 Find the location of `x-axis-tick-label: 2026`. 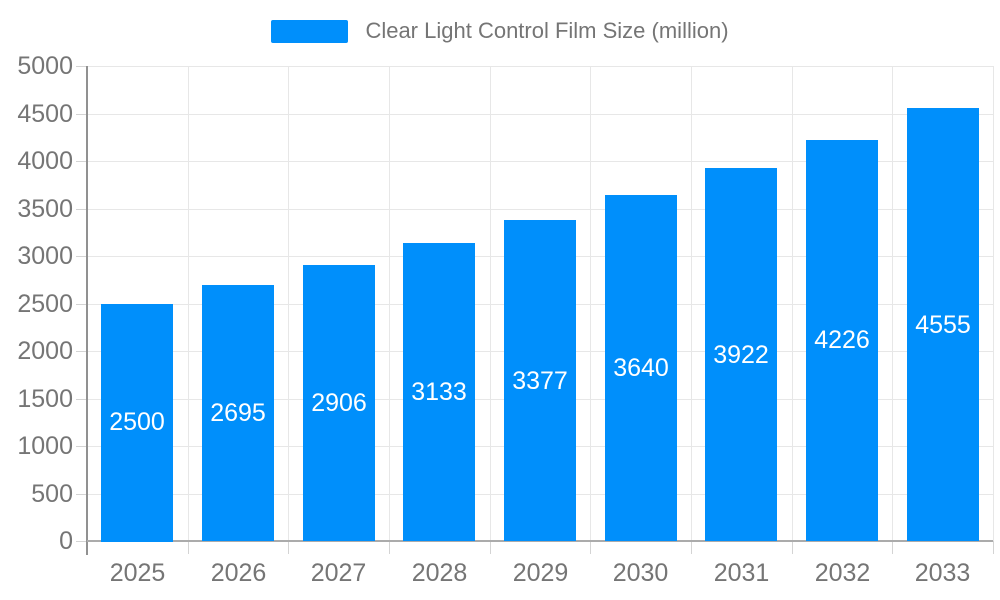

x-axis-tick-label: 2026 is located at coordinates (238, 573).